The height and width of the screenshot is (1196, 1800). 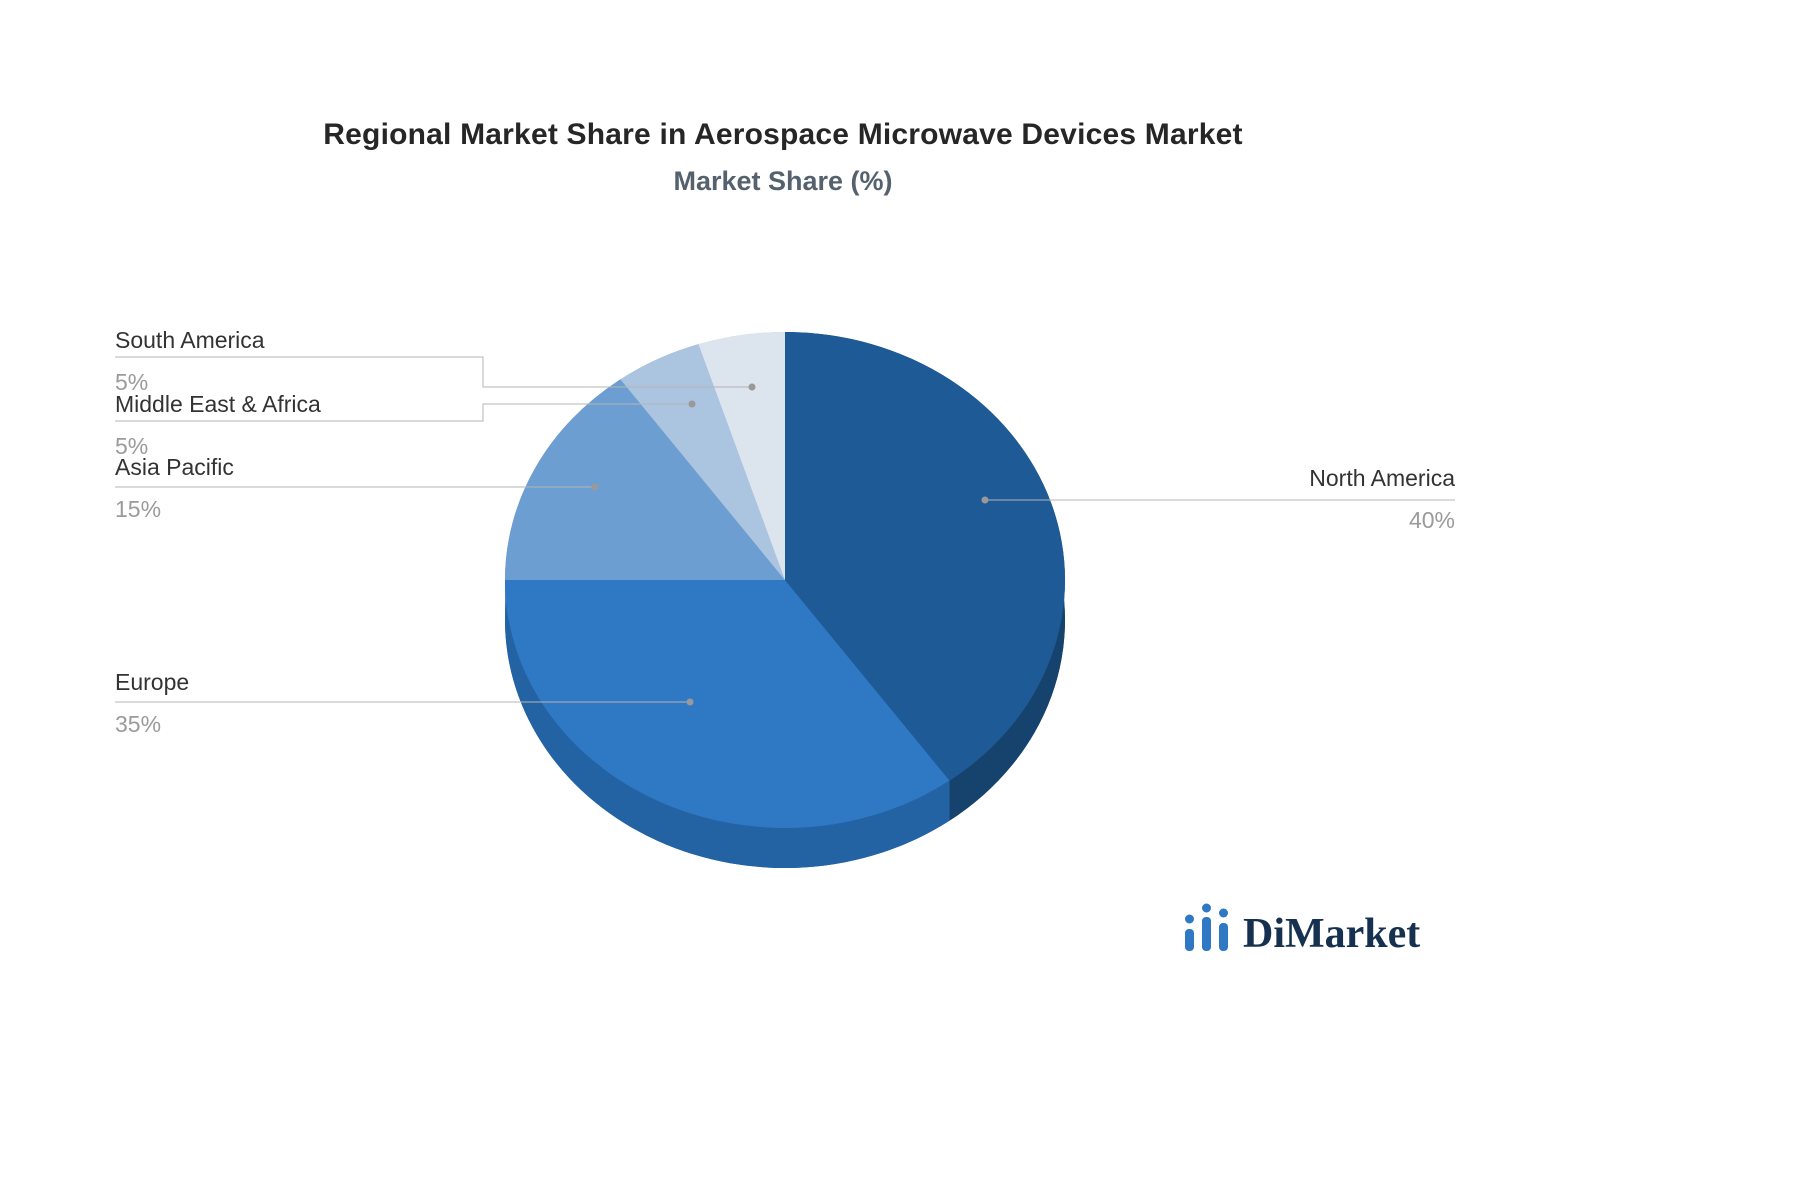 I want to click on bar-chart-logo-icon, so click(x=1206, y=927).